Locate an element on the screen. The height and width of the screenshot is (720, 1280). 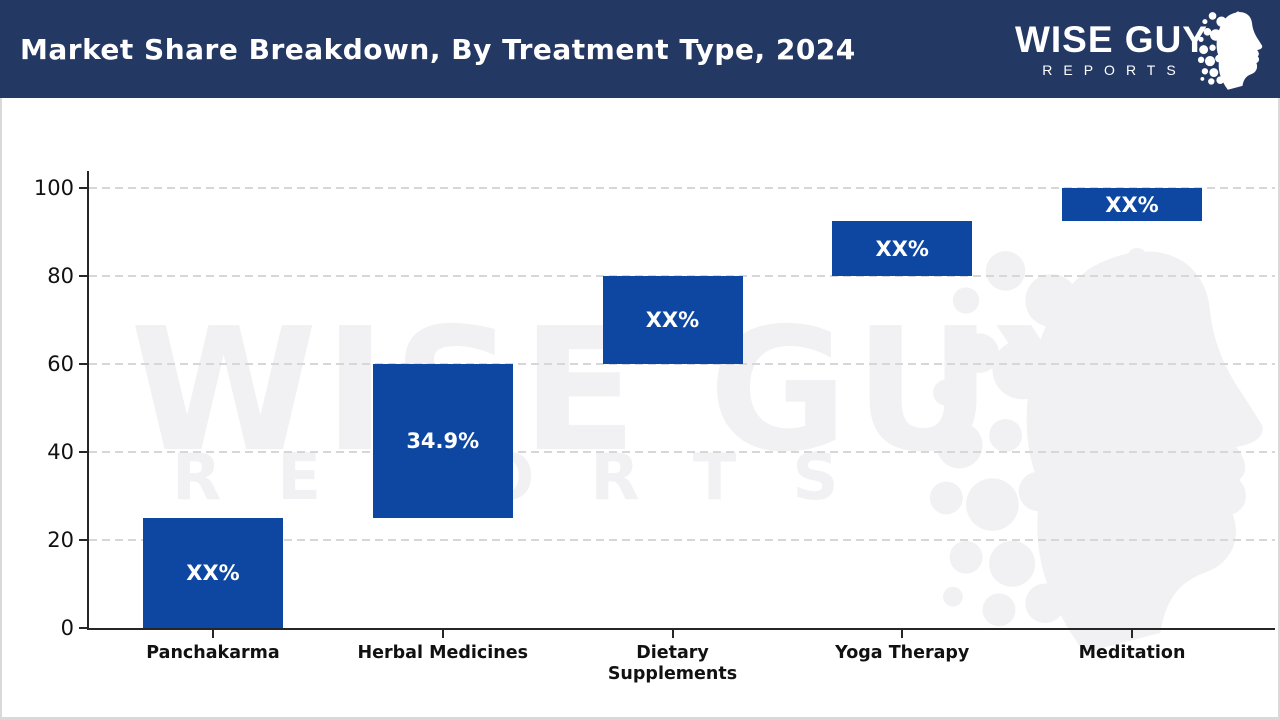
brand-name: WISE GUY is located at coordinates (1111, 39).